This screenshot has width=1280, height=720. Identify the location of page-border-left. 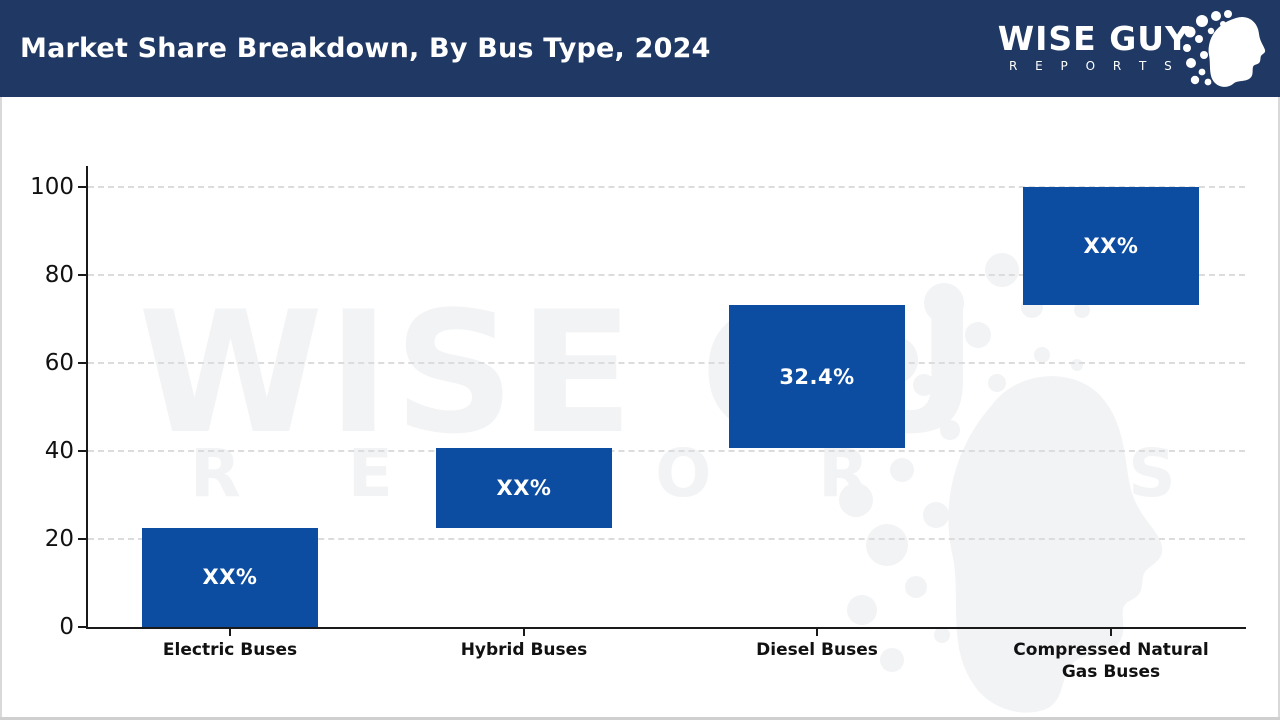
(1, 408).